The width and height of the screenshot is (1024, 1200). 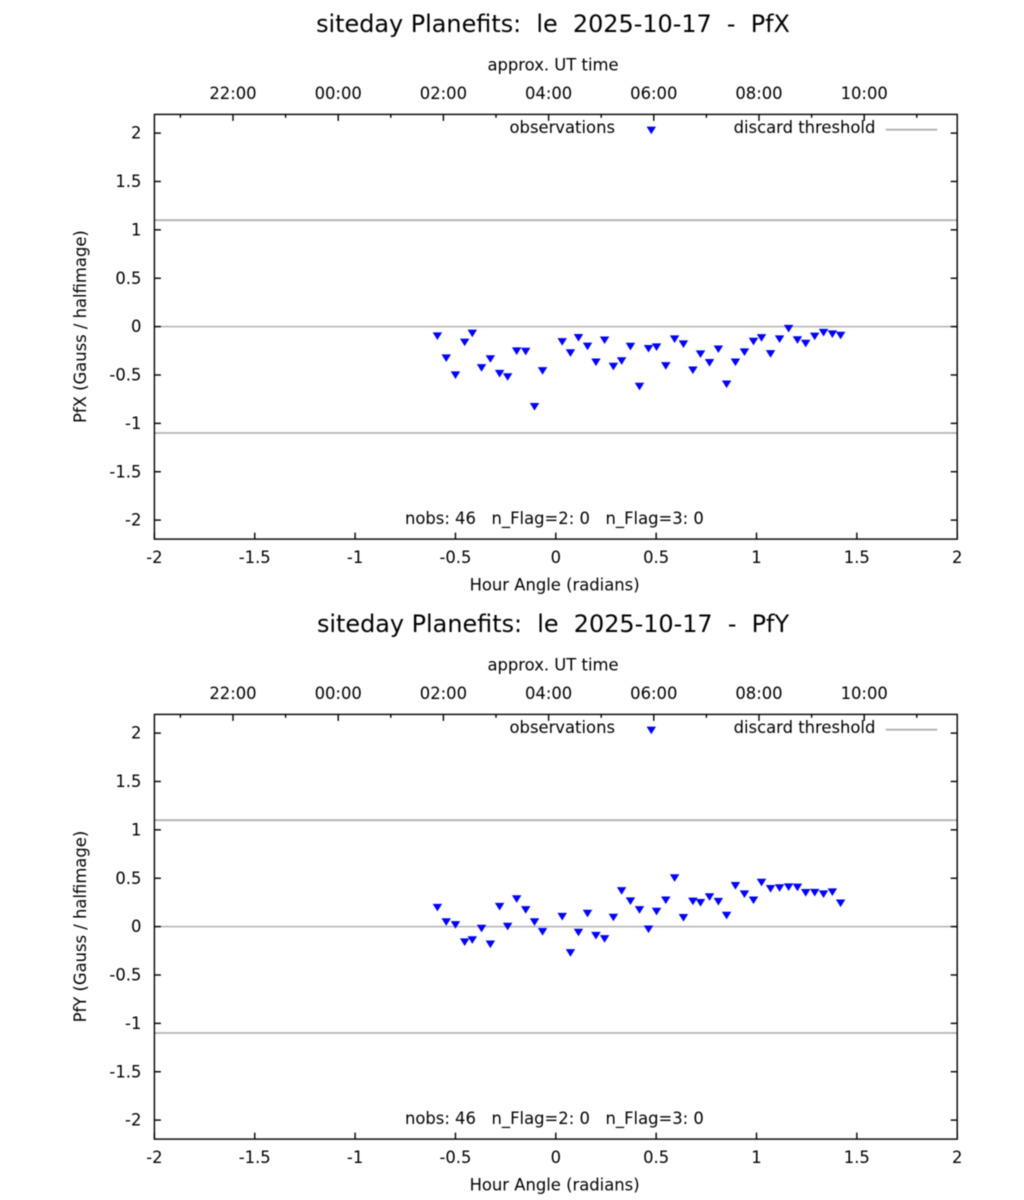 What do you see at coordinates (553, 624) in the screenshot?
I see `chart-title: siteday Planefits: le 2025-10-17 - PfY` at bounding box center [553, 624].